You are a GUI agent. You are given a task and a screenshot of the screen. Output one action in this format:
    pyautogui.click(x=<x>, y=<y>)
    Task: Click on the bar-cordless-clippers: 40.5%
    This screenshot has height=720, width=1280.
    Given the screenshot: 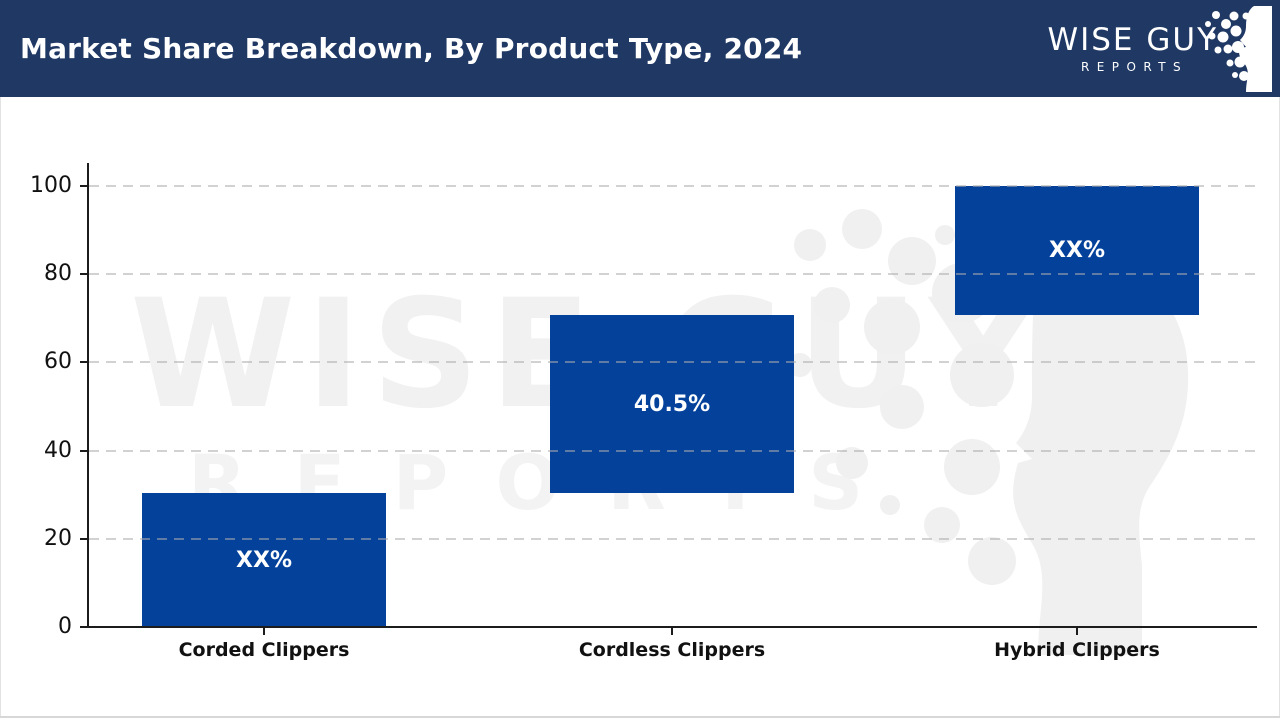 What is the action you would take?
    pyautogui.click(x=672, y=404)
    